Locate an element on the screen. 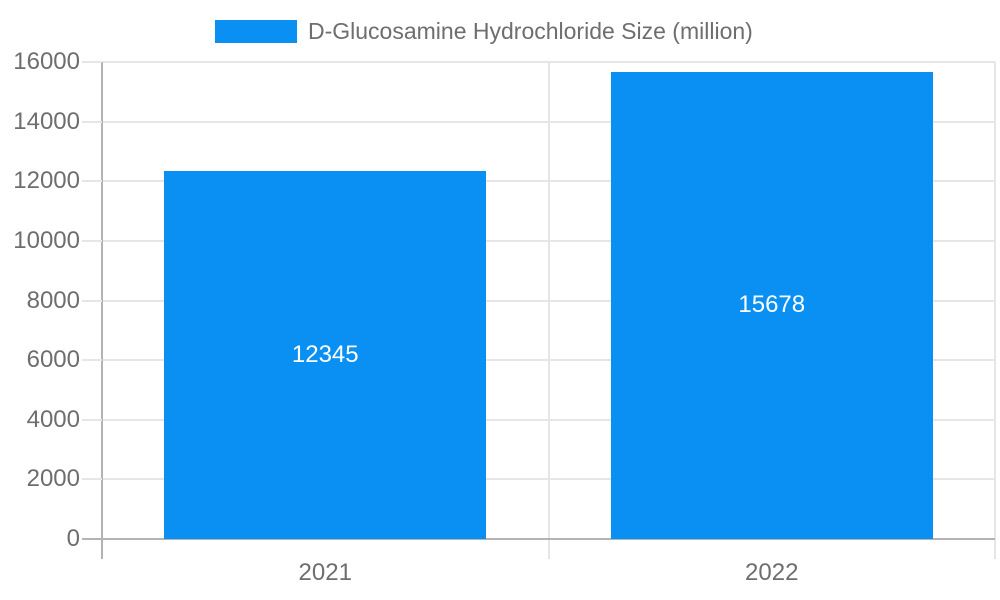  bar-value-label: 12345 is located at coordinates (325, 354).